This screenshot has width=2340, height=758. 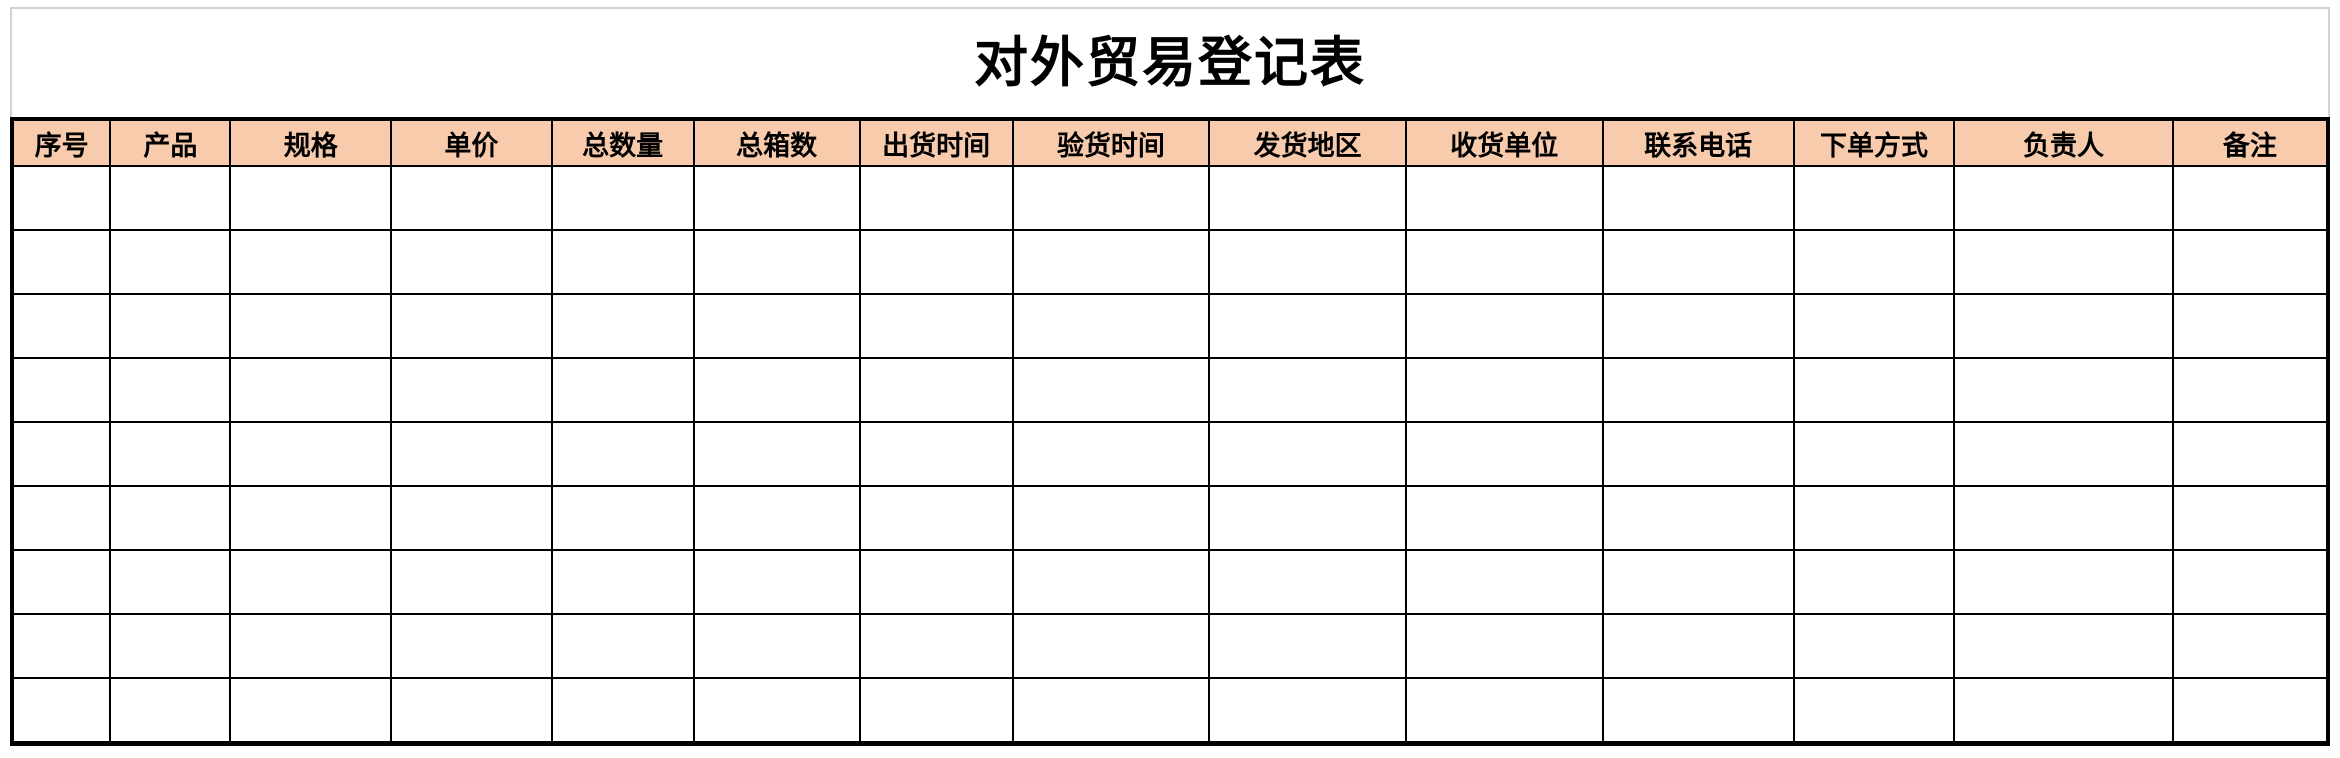 I want to click on column-header: 负责人, so click(x=2063, y=142).